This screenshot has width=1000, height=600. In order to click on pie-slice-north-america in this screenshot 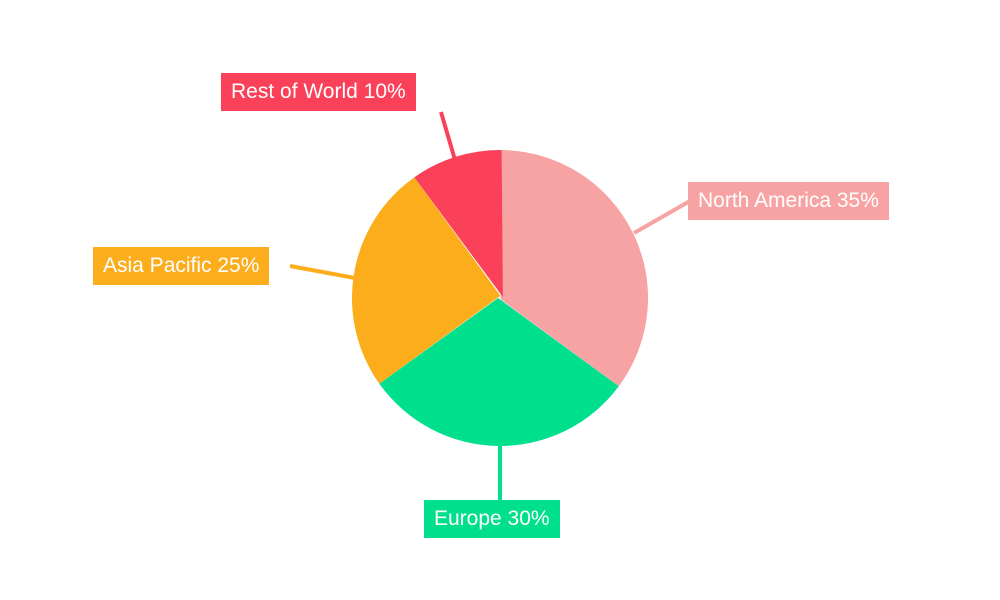, I will do `click(574, 268)`.